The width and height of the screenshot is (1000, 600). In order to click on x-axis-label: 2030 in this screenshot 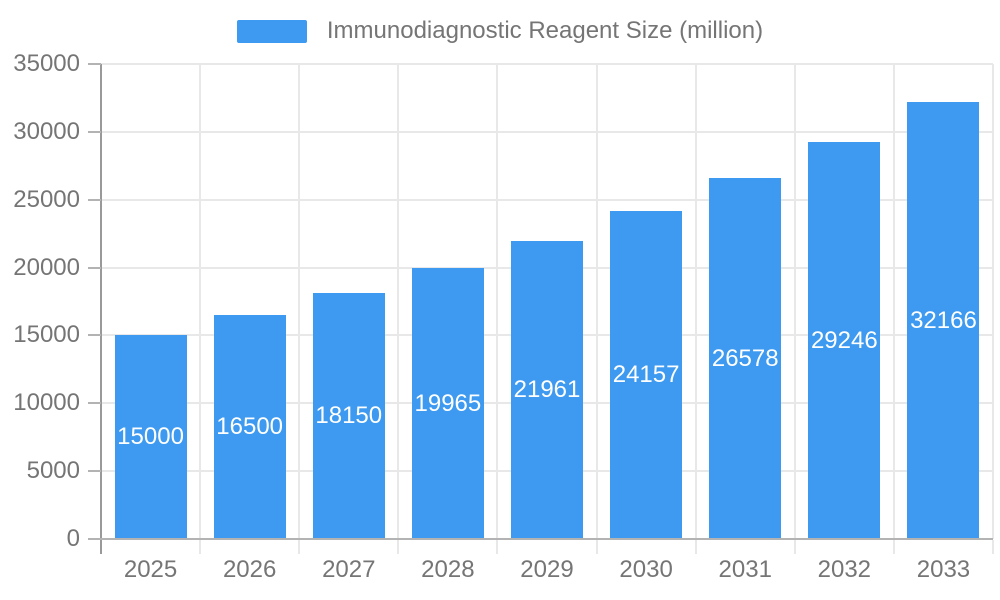, I will do `click(646, 569)`.